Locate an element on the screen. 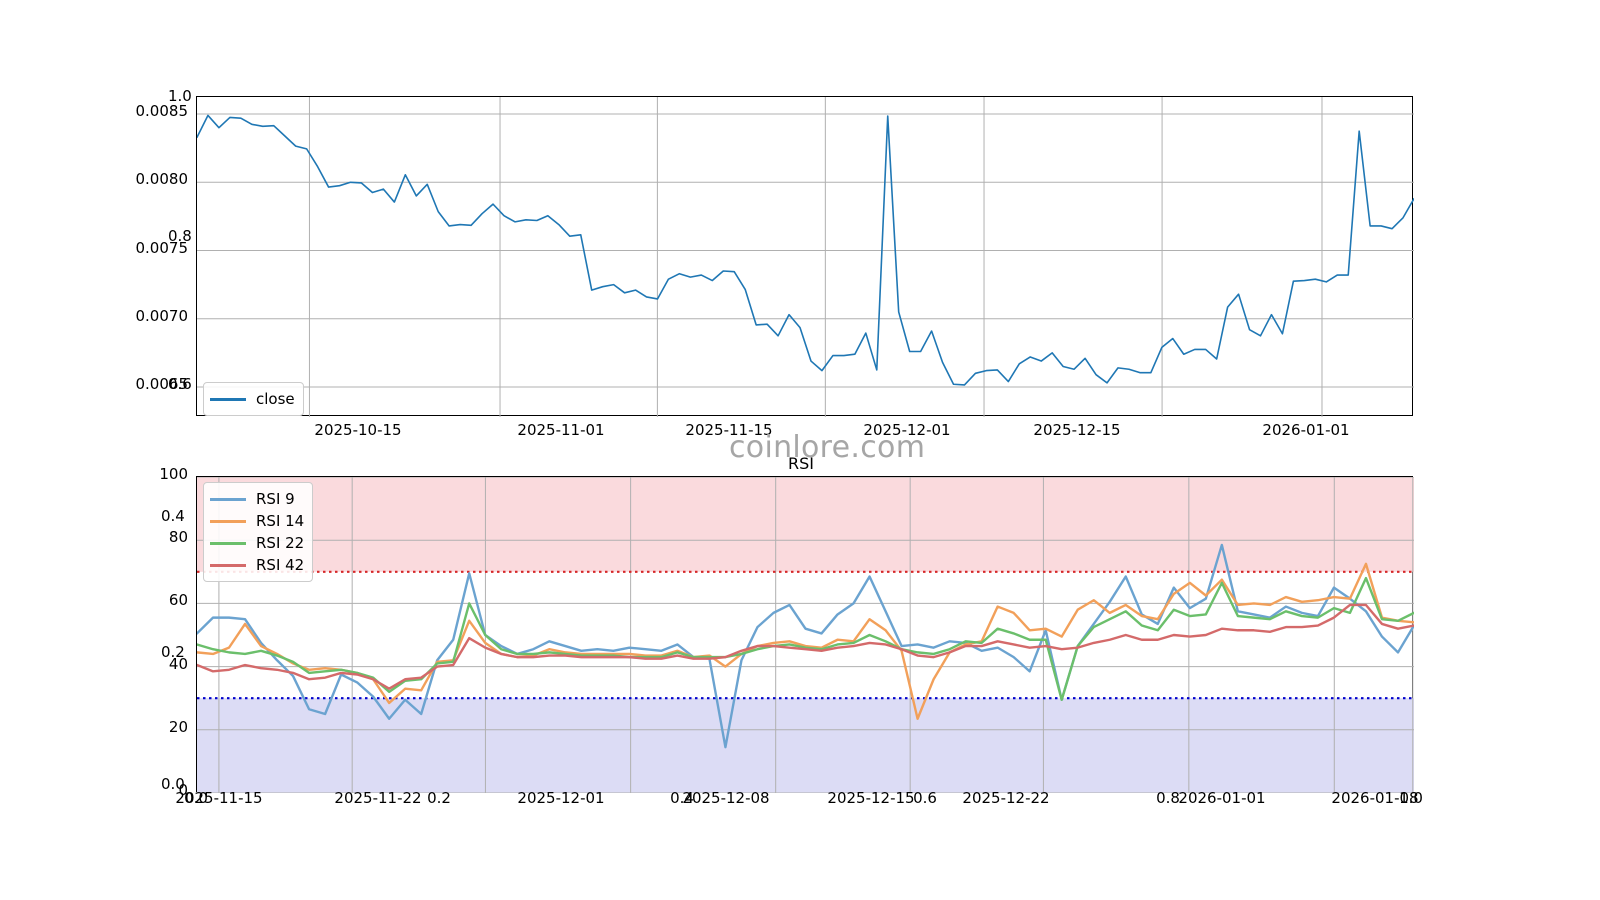 The height and width of the screenshot is (900, 1600). rsi-y-ghost-tick-1: 0.2 is located at coordinates (173, 652).